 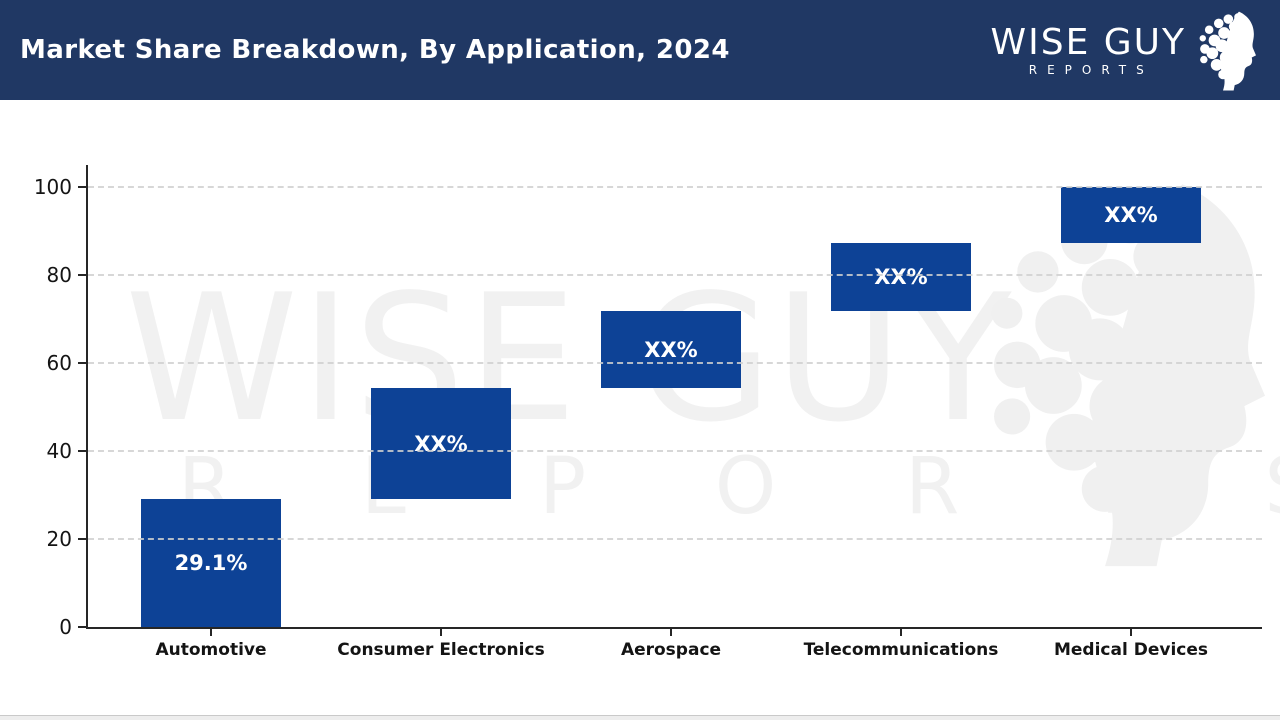 I want to click on brand-wordmark: WISE GUY REPORTS, so click(x=1088, y=49).